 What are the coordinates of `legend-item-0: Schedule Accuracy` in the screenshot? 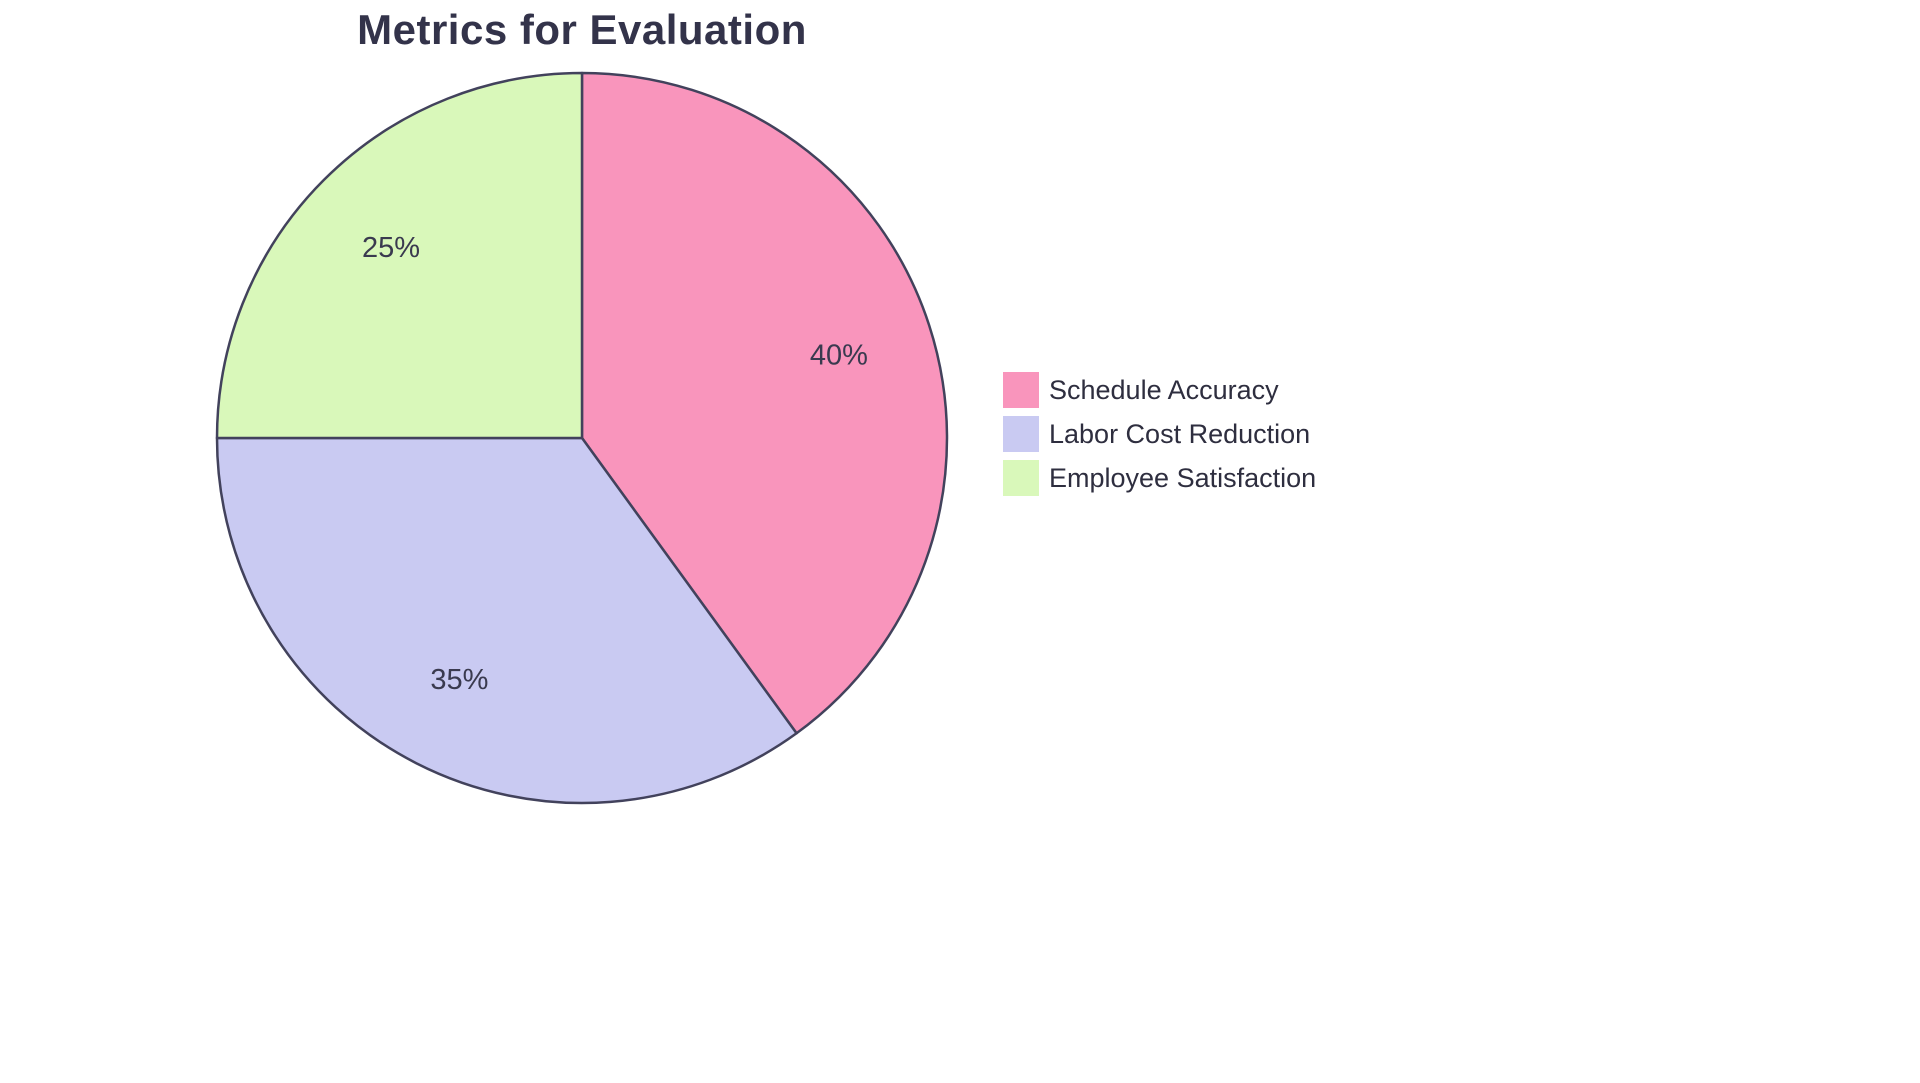 It's located at (1159, 390).